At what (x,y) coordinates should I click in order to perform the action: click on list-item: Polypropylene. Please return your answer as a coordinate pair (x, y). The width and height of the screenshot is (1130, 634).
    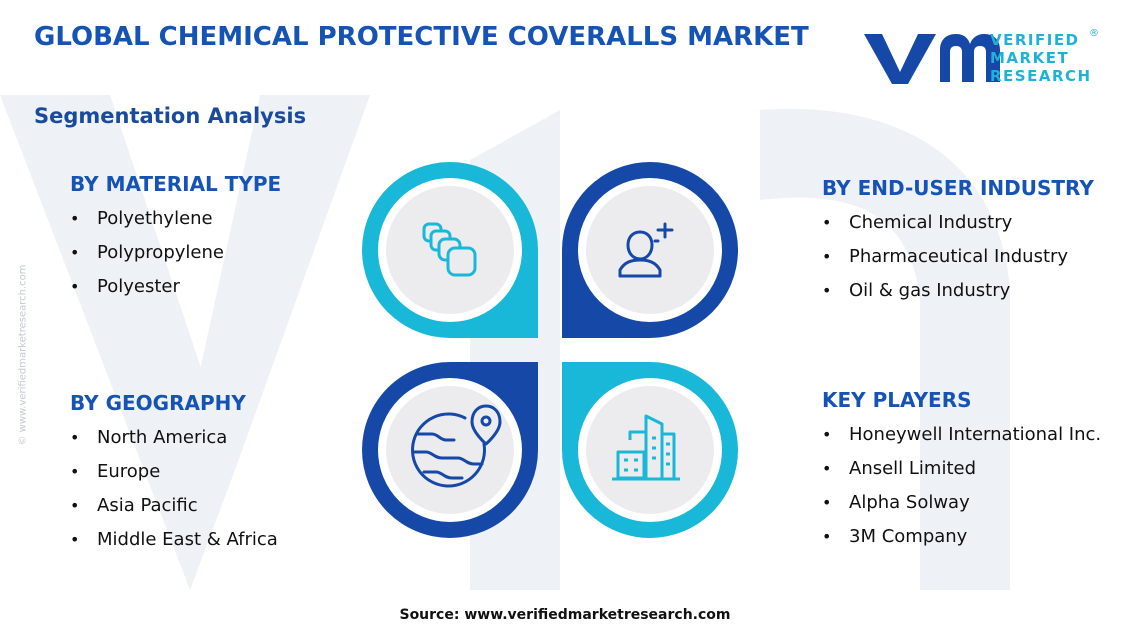
    Looking at the image, I should click on (175, 253).